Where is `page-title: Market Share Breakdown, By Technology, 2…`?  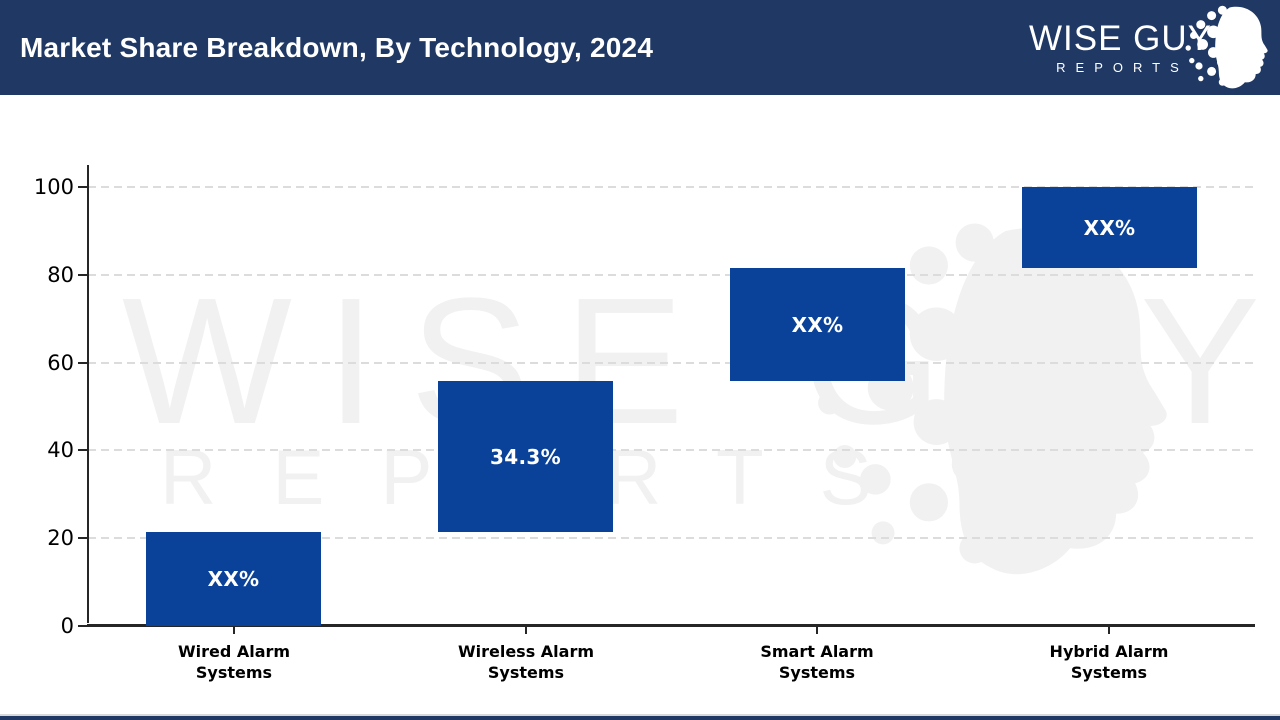
page-title: Market Share Breakdown, By Technology, 2… is located at coordinates (337, 47).